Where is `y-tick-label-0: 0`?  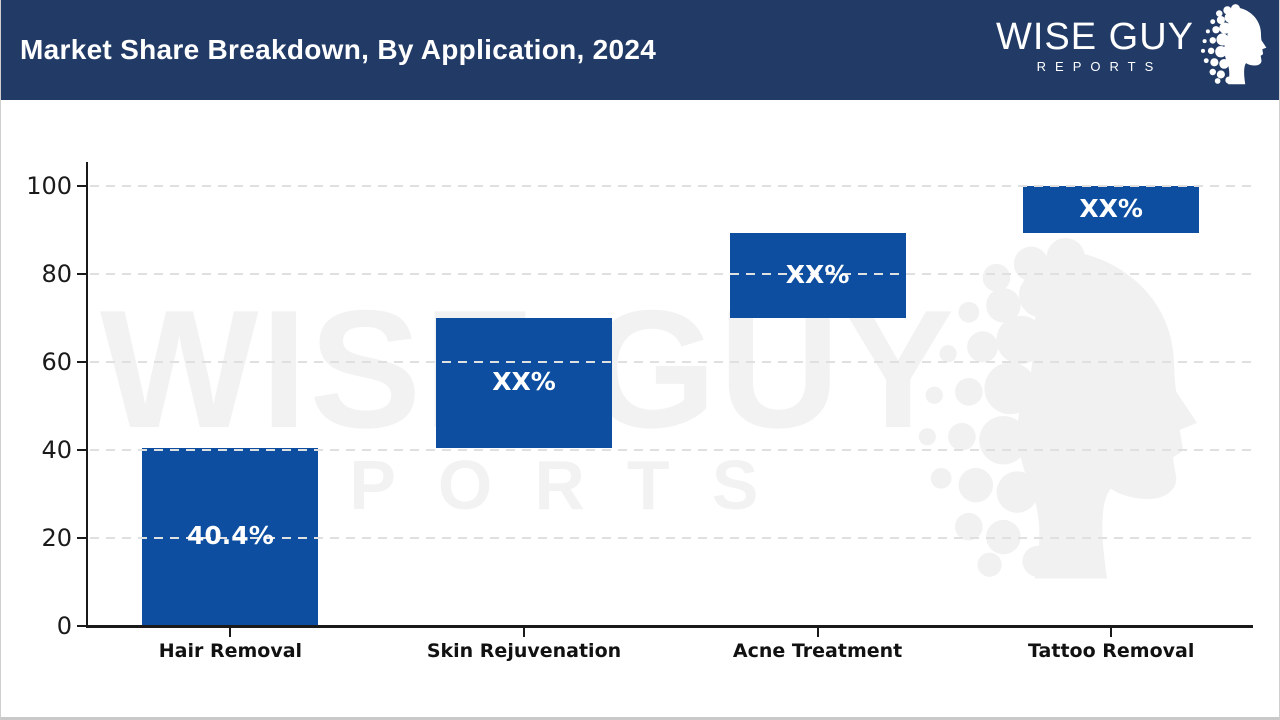 y-tick-label-0: 0 is located at coordinates (64, 626).